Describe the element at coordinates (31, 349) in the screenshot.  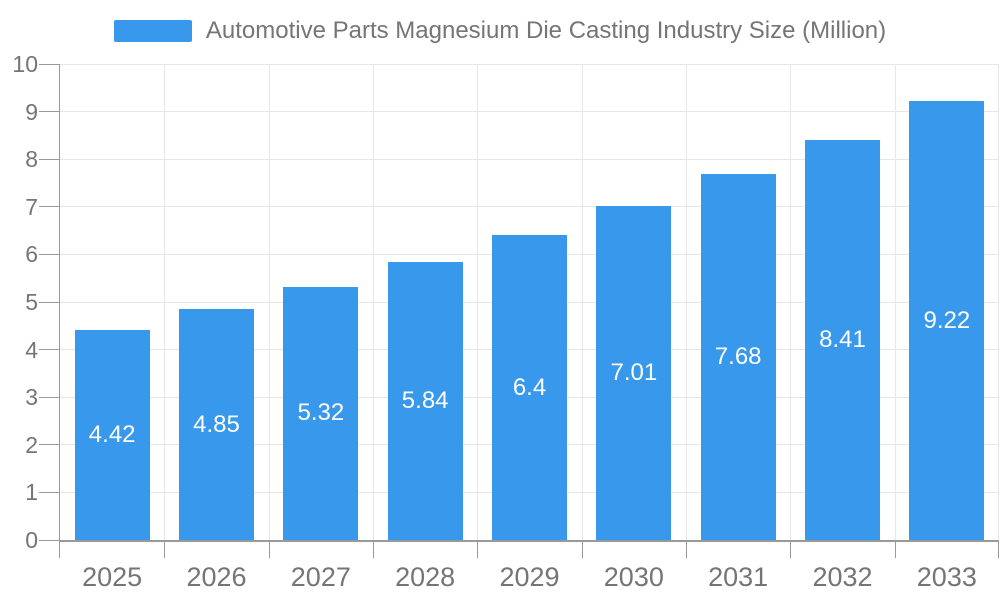
I see `y-axis-label: 4` at that location.